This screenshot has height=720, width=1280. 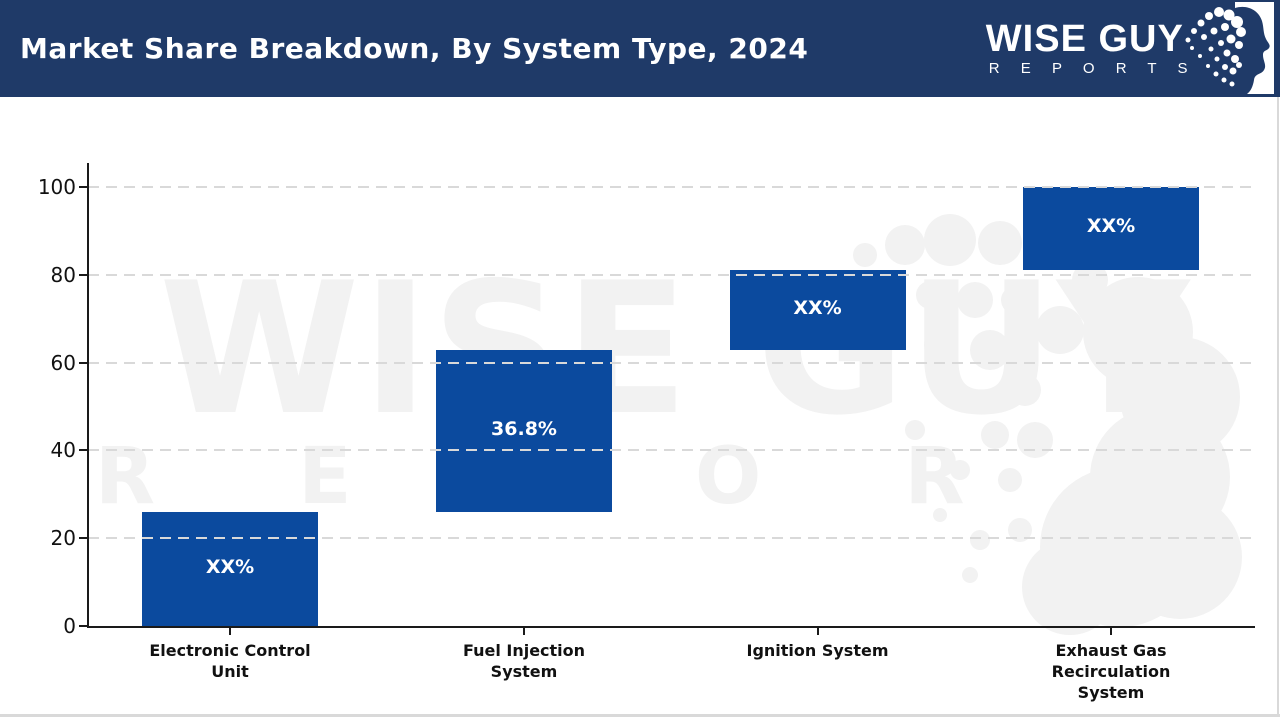 I want to click on x-axis-category-label: Electronic Control Unit, so click(x=230, y=661).